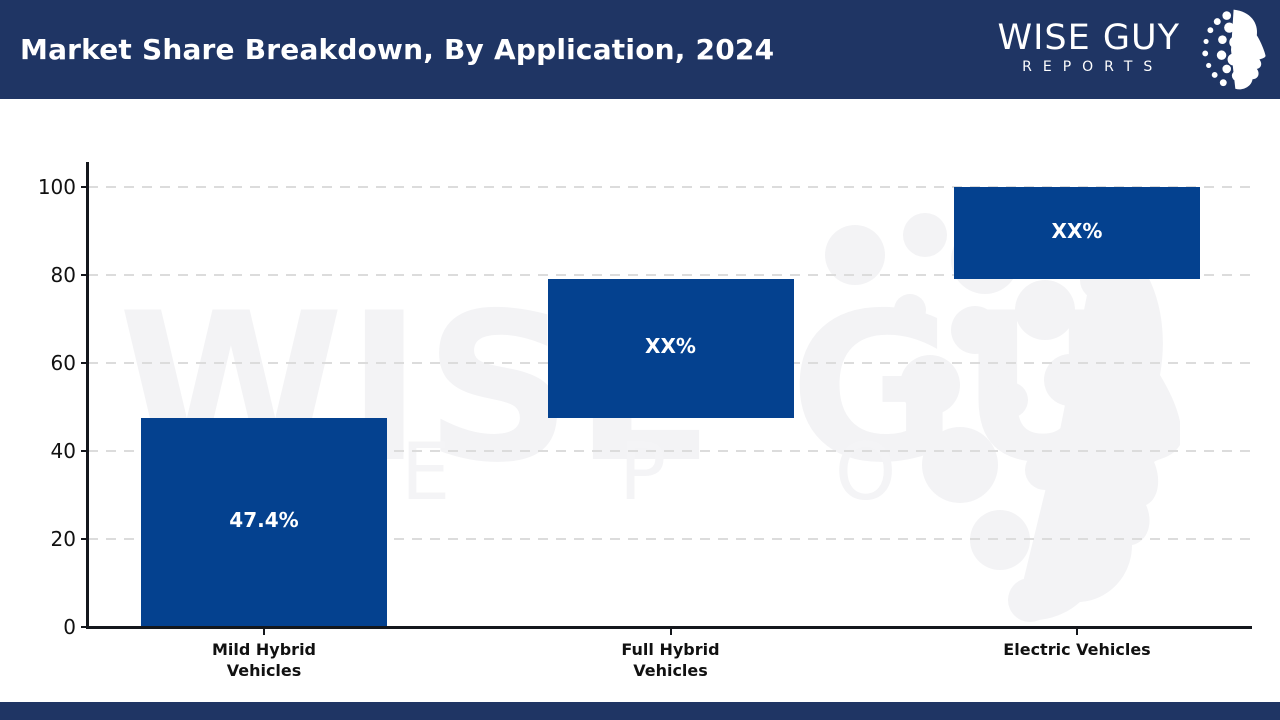 Image resolution: width=1280 pixels, height=720 pixels. What do you see at coordinates (63, 538) in the screenshot?
I see `y-axis-tick-label: 20` at bounding box center [63, 538].